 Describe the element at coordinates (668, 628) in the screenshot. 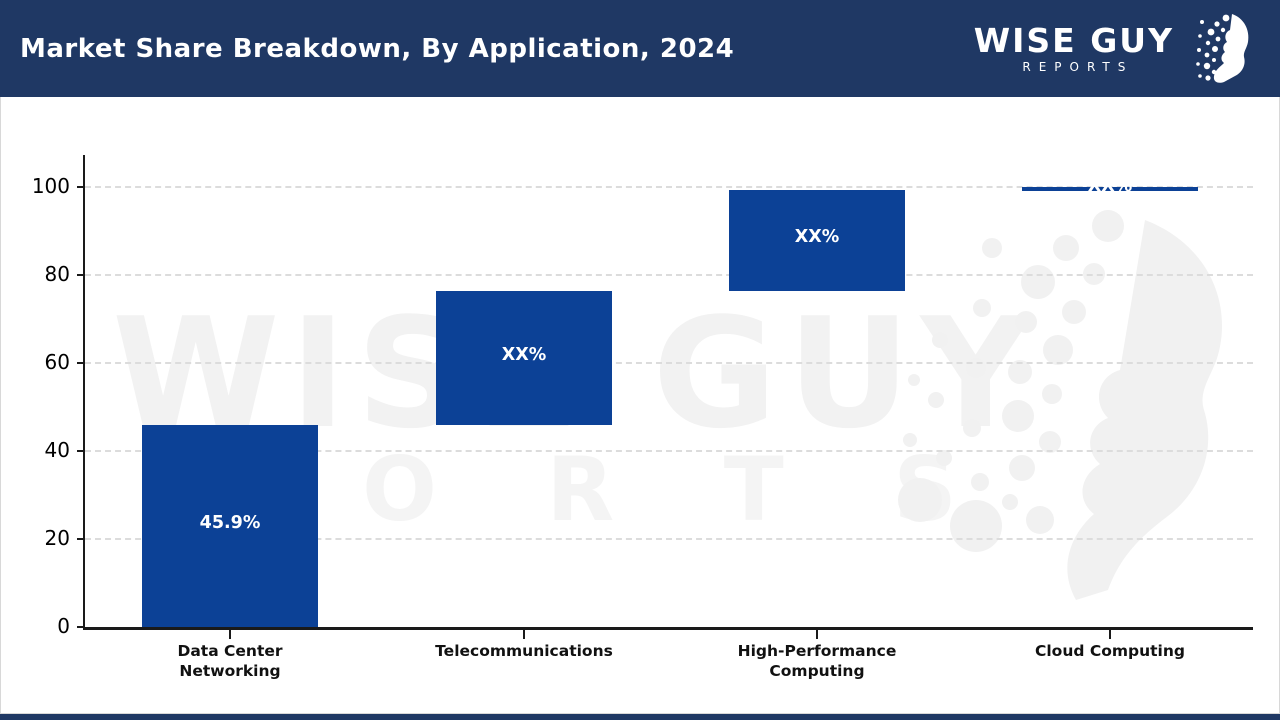

I see `x-axis` at that location.